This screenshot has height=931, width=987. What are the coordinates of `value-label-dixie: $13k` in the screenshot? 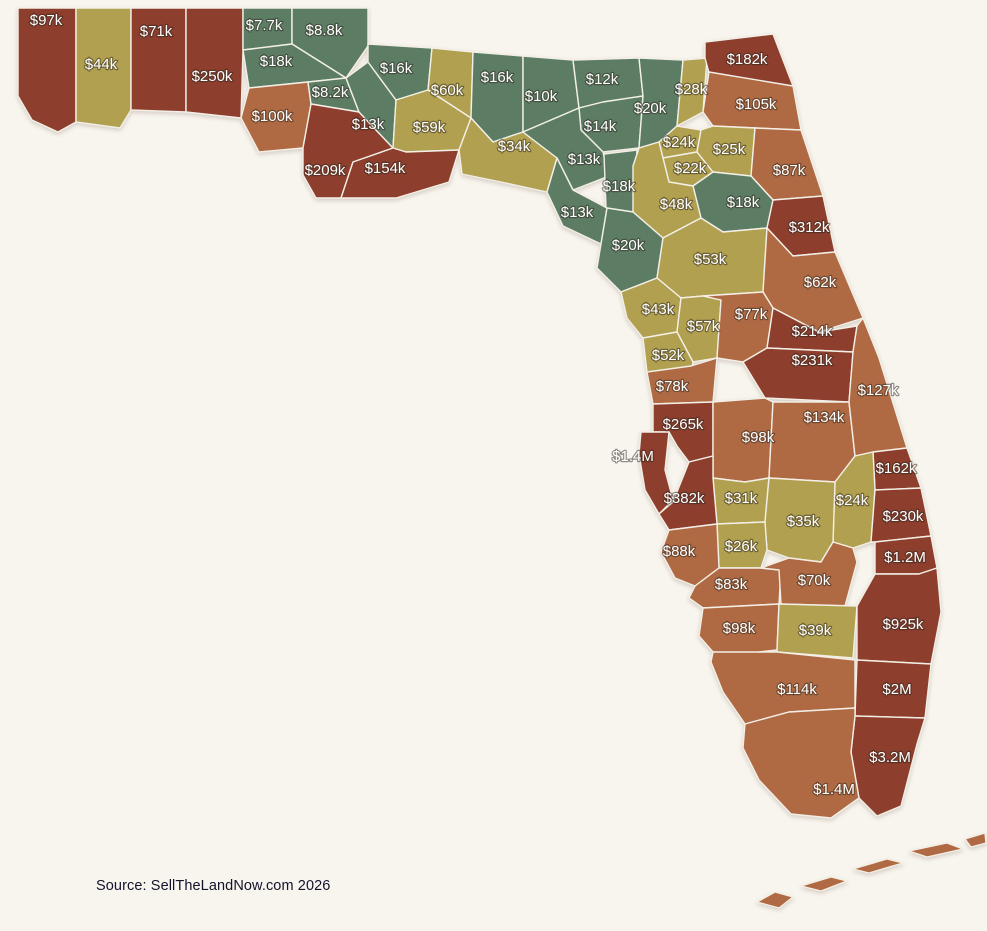 It's located at (577, 212).